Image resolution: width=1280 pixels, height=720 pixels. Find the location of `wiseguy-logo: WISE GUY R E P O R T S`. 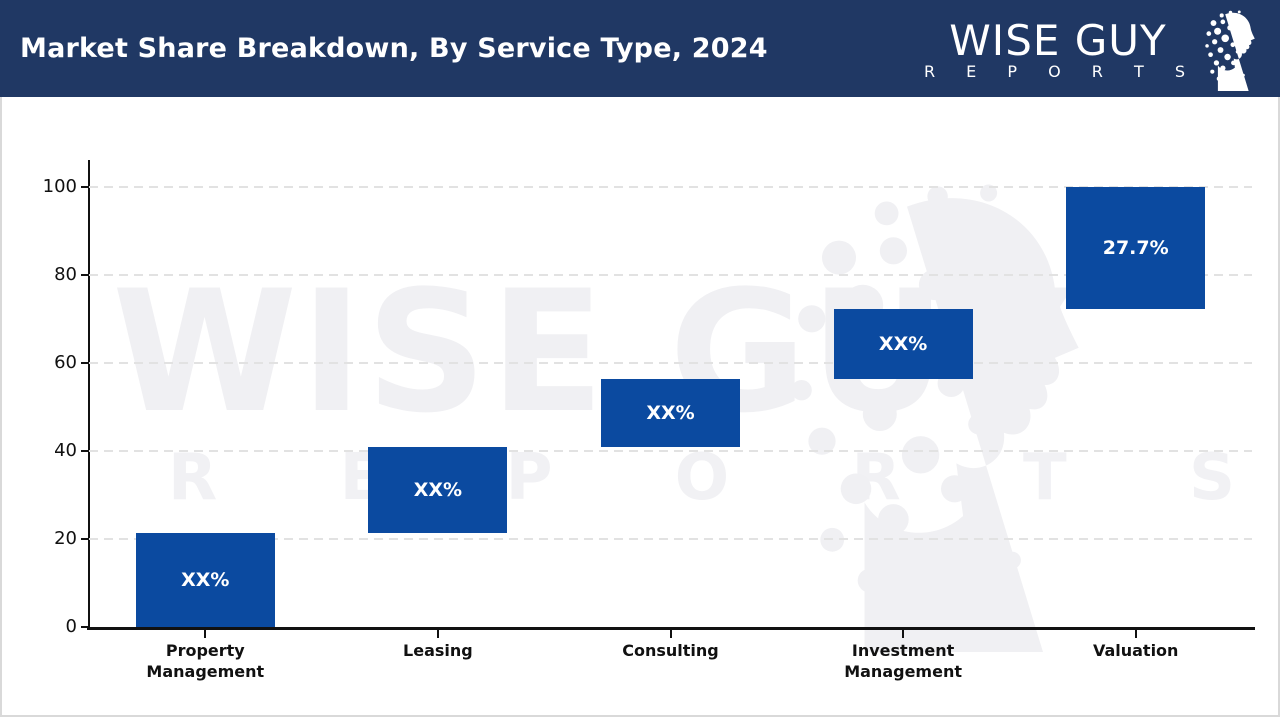

wiseguy-logo: WISE GUY R E P O R T S is located at coordinates (1091, 50).